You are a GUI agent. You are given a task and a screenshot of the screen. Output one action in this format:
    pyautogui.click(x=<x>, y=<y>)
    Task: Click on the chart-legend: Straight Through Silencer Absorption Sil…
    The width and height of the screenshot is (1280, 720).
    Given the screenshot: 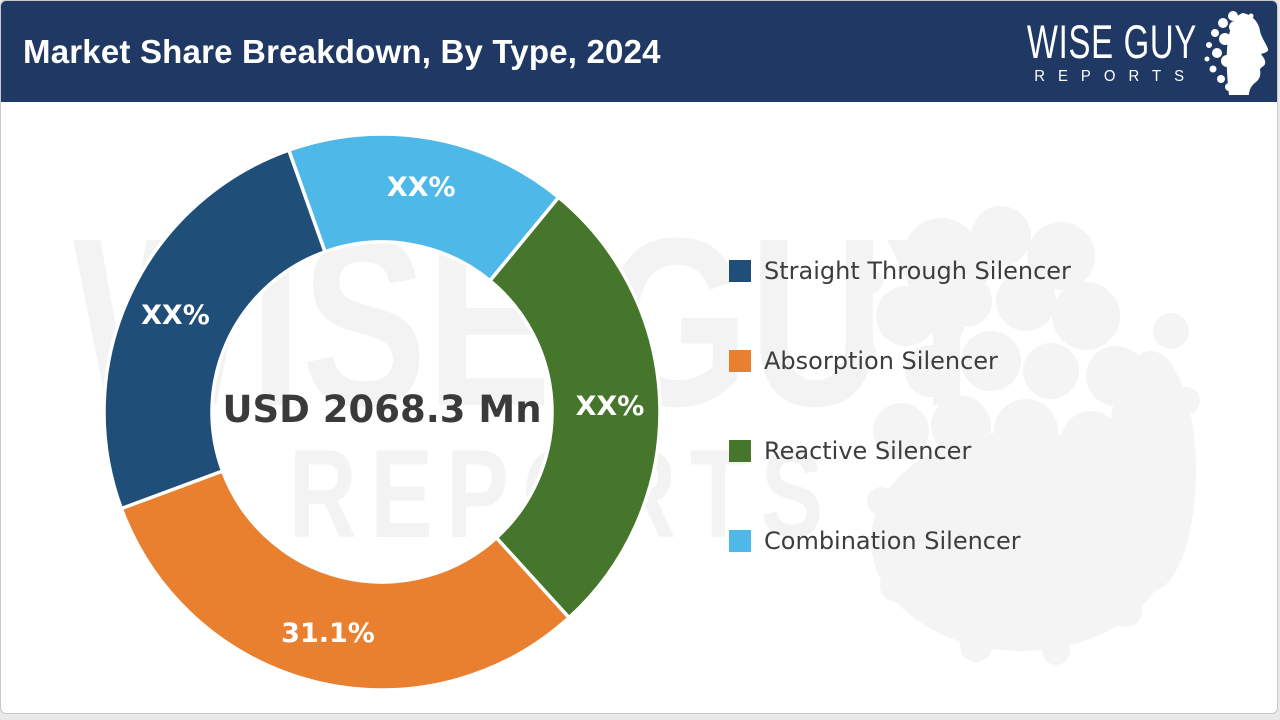 What is the action you would take?
    pyautogui.click(x=900, y=434)
    